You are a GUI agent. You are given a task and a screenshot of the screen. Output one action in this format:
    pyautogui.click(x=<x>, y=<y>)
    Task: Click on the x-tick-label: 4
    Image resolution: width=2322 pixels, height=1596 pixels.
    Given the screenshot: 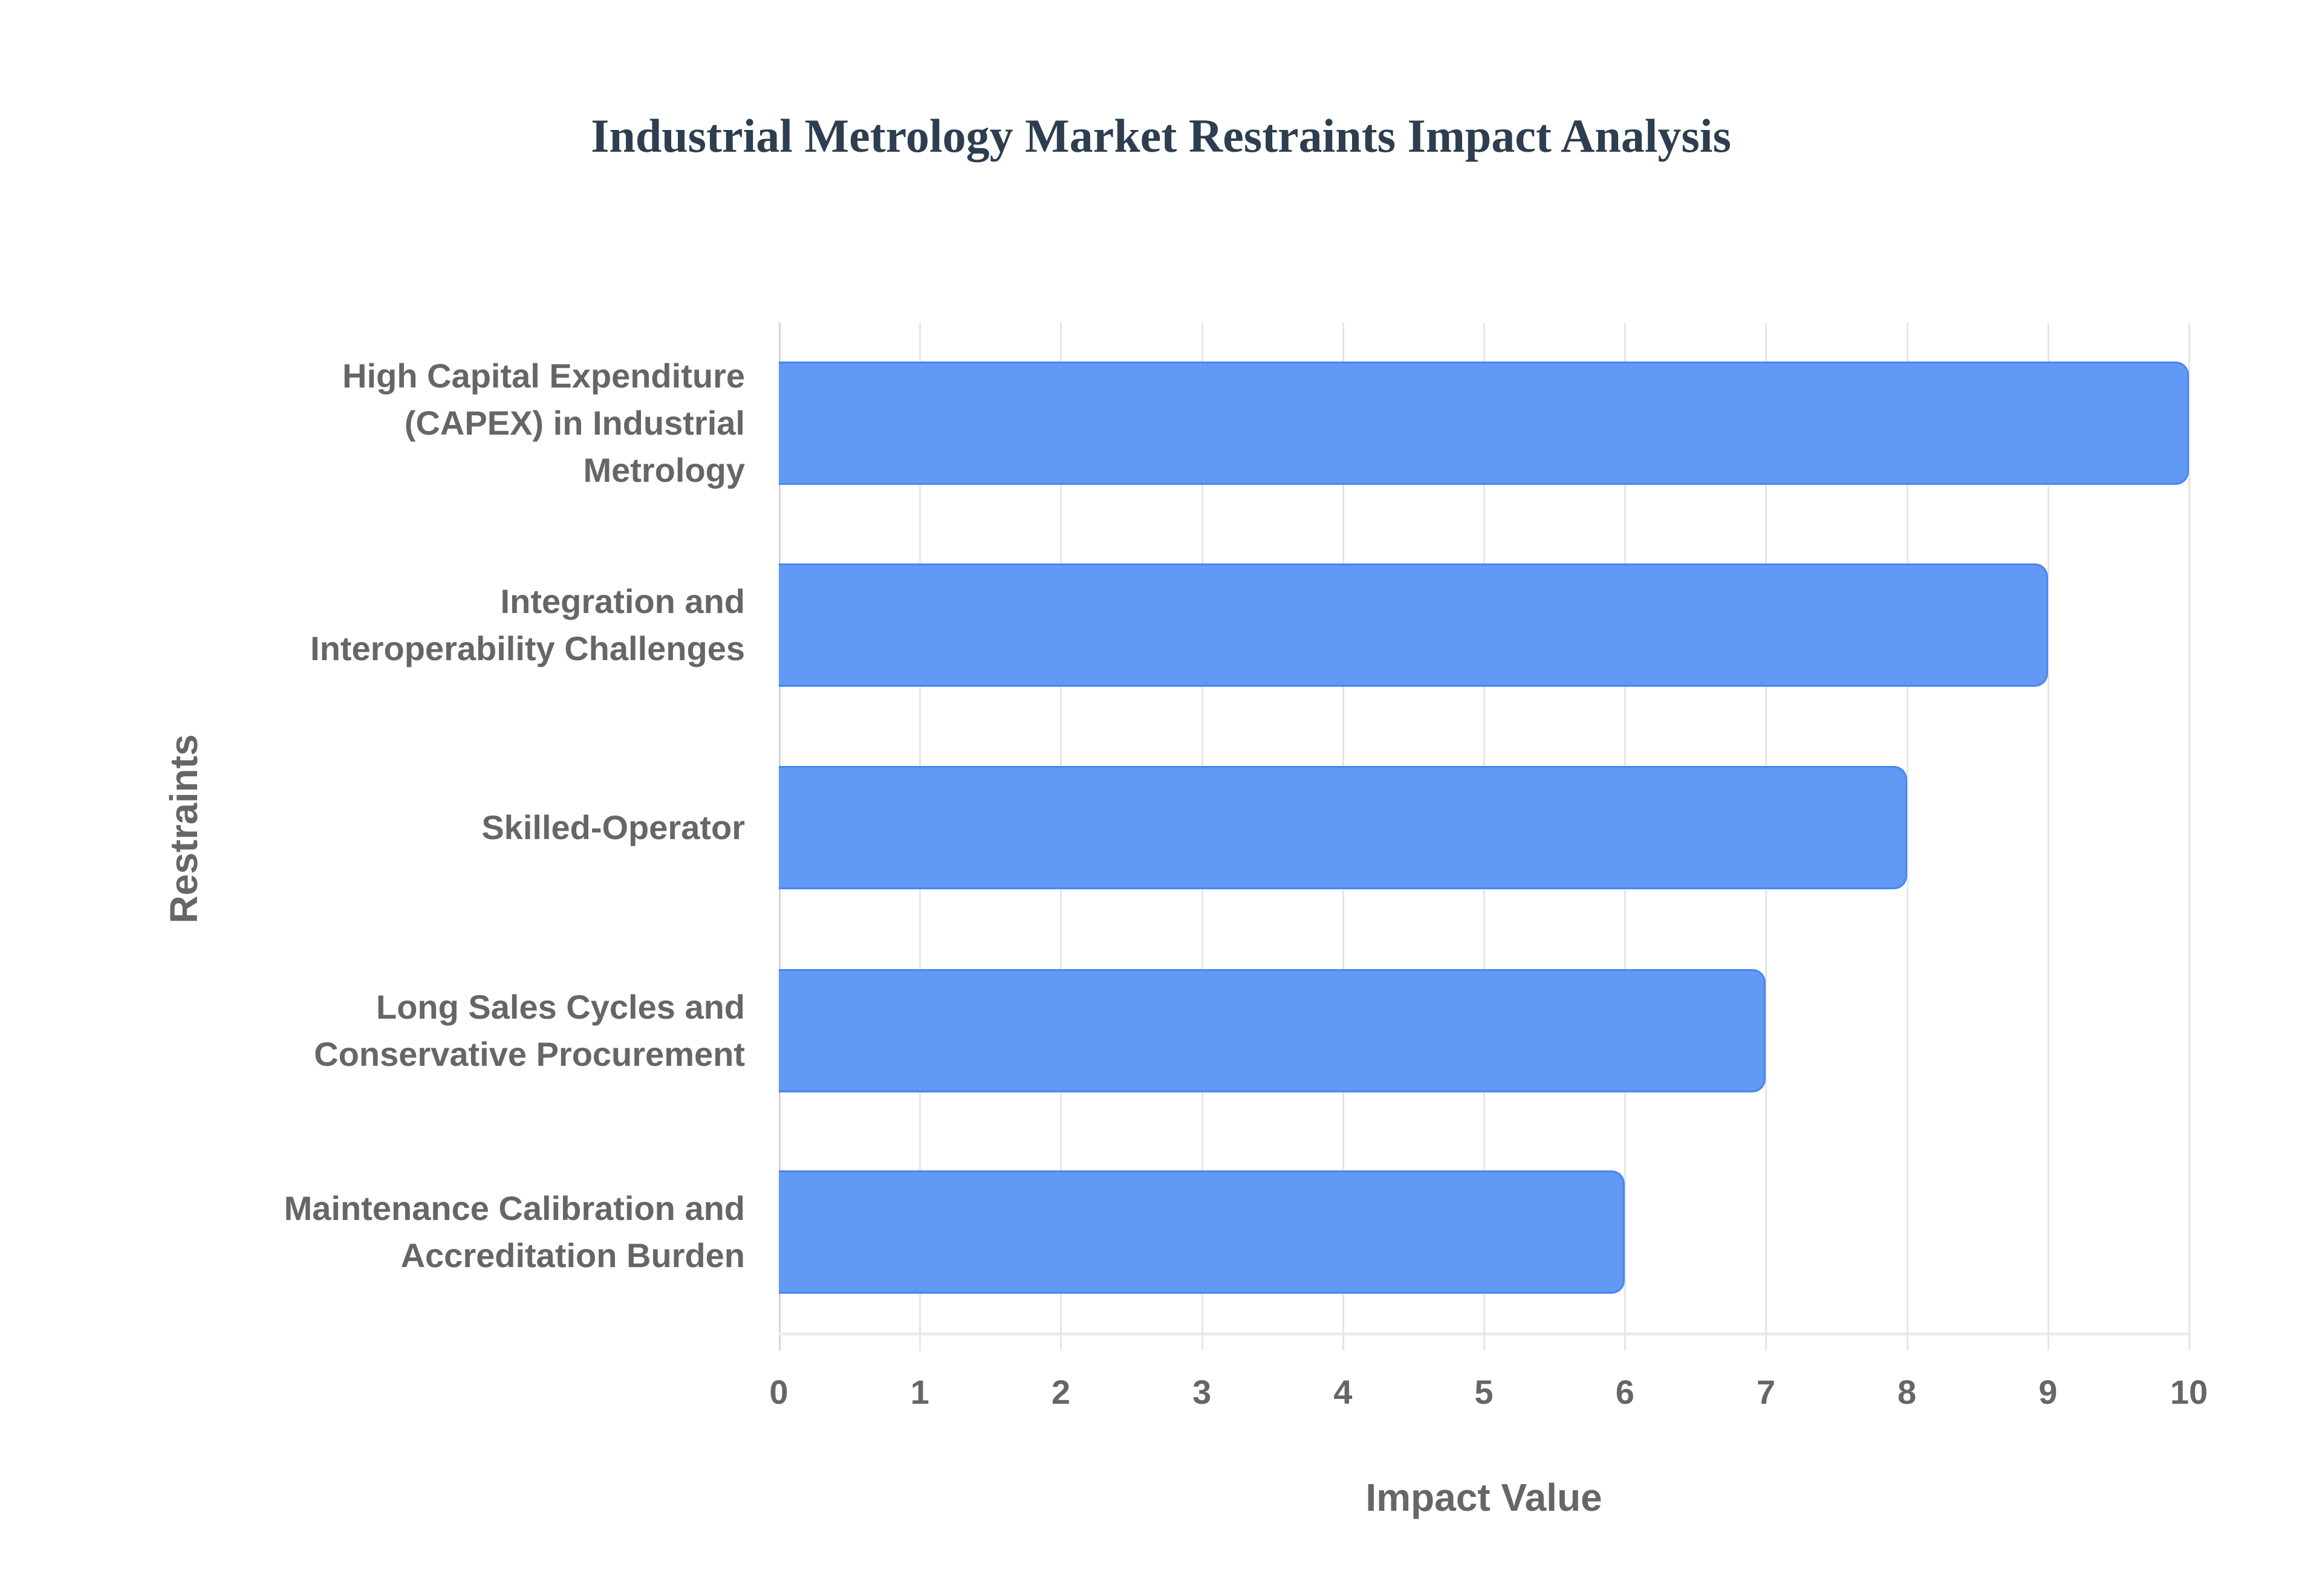 What is the action you would take?
    pyautogui.click(x=1343, y=1392)
    